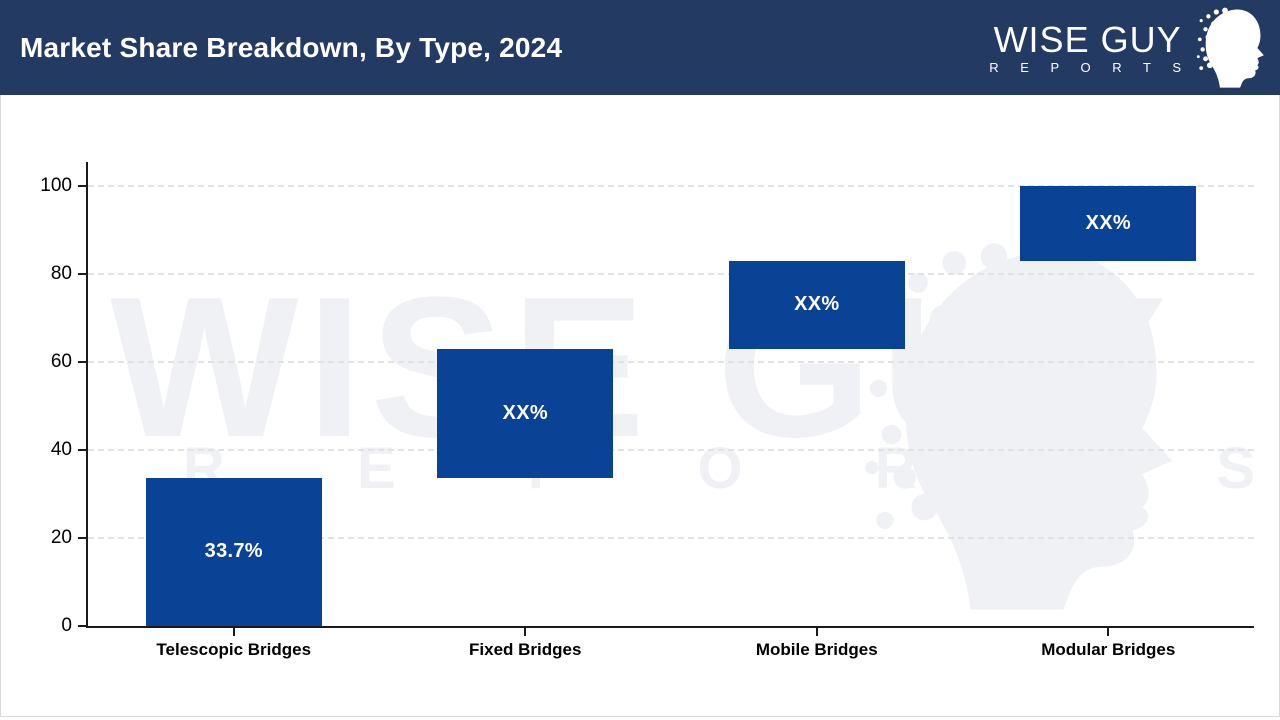  I want to click on y-axis-line, so click(87, 395).